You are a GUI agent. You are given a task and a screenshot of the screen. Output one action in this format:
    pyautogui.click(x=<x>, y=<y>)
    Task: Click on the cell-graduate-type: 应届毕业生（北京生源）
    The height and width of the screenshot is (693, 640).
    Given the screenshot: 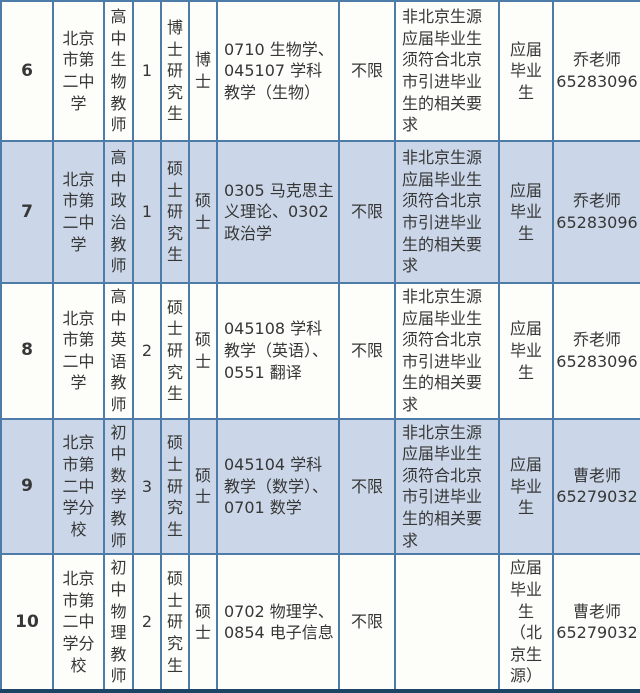 What is the action you would take?
    pyautogui.click(x=526, y=623)
    